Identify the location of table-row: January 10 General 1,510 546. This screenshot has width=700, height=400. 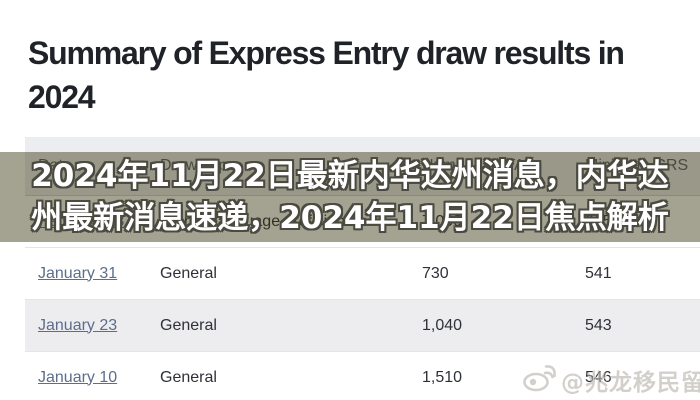
(362, 376).